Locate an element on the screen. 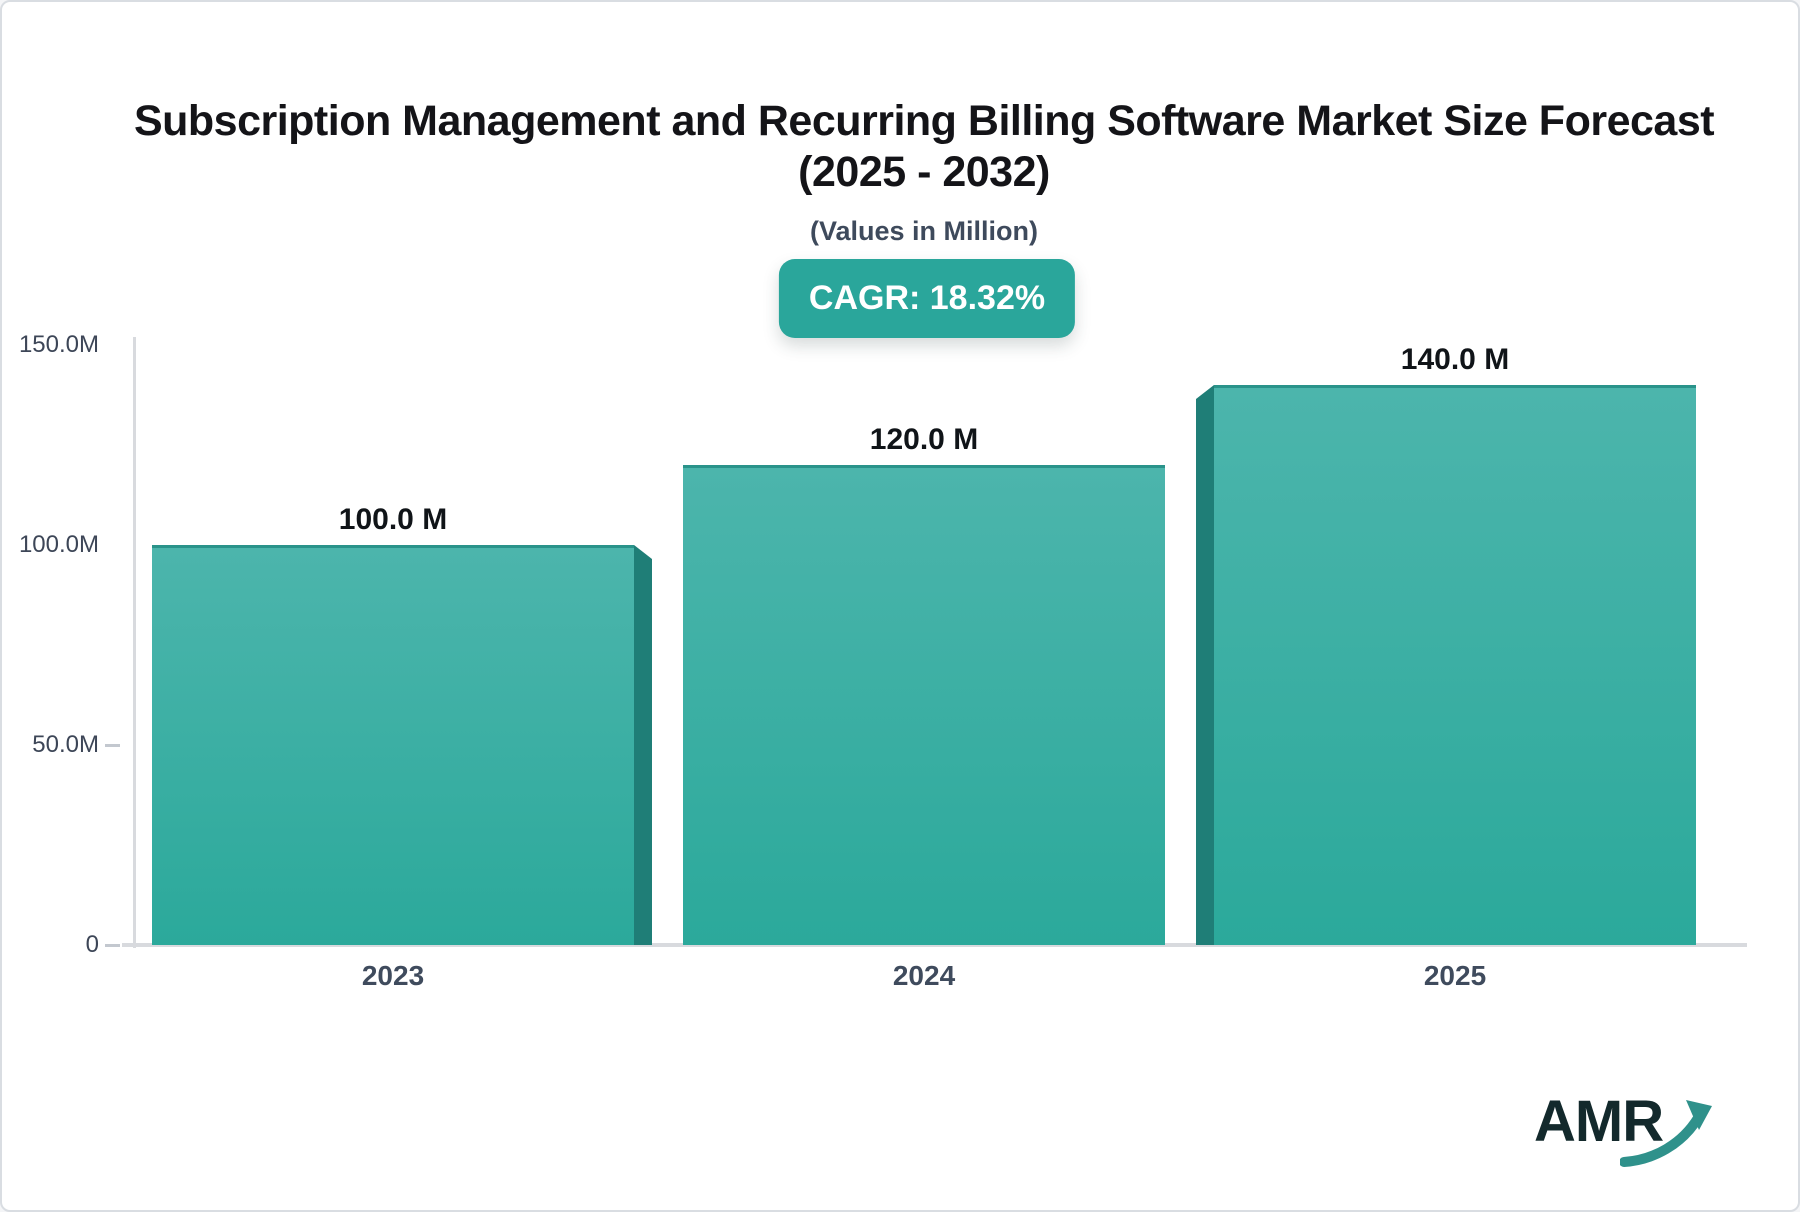  amr-logo: AMR is located at coordinates (1634, 1133).